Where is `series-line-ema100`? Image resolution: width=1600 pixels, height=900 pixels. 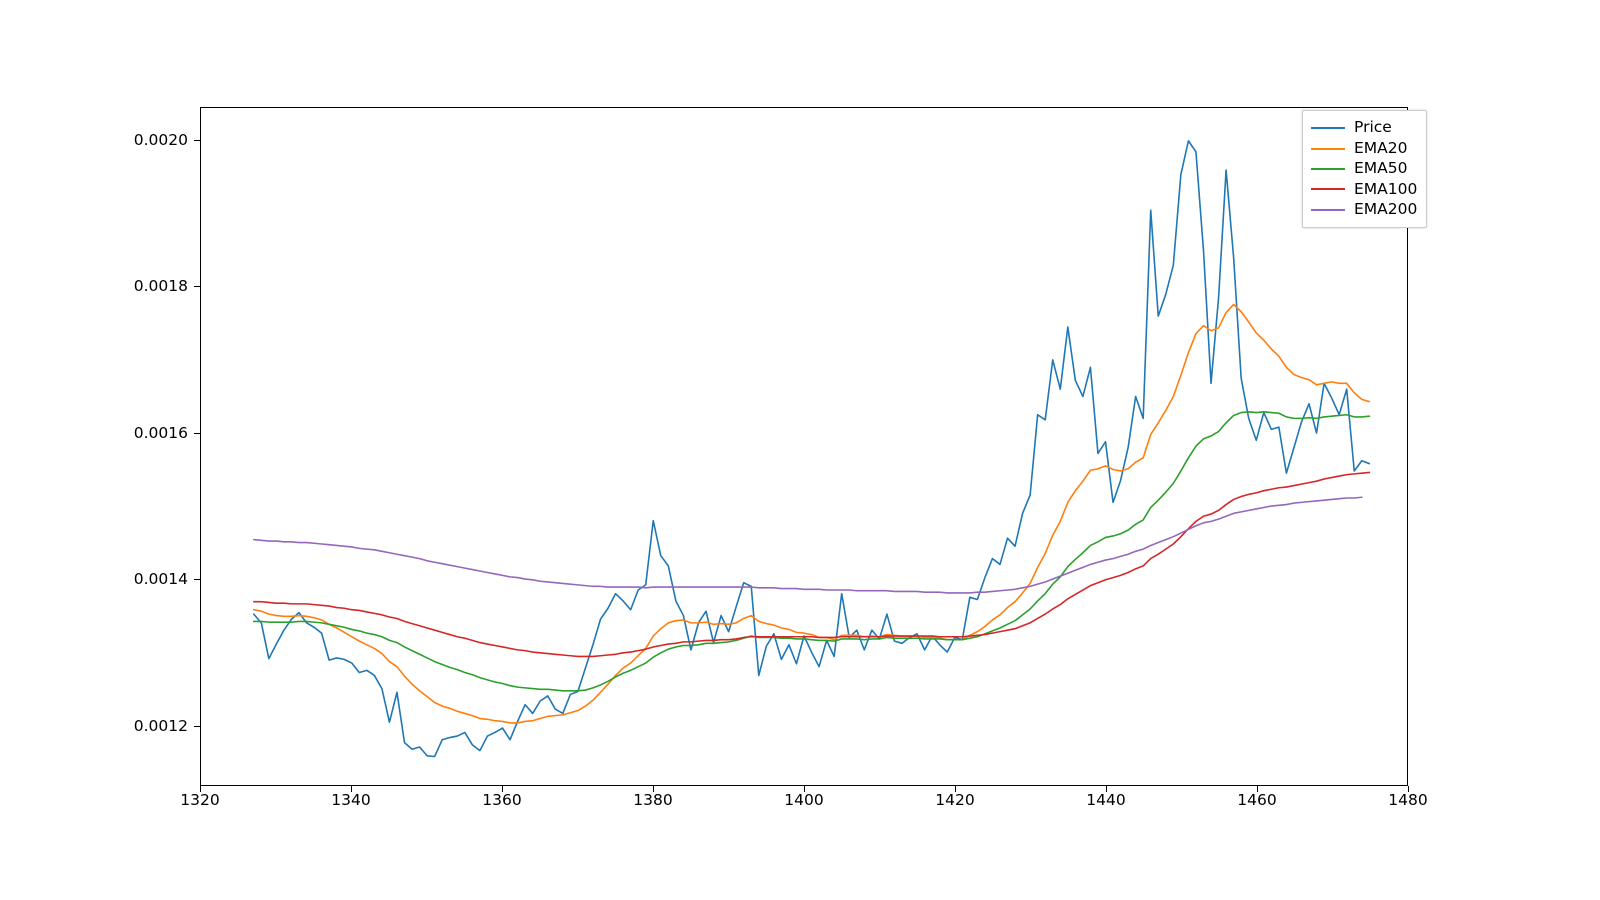 series-line-ema100 is located at coordinates (811, 564).